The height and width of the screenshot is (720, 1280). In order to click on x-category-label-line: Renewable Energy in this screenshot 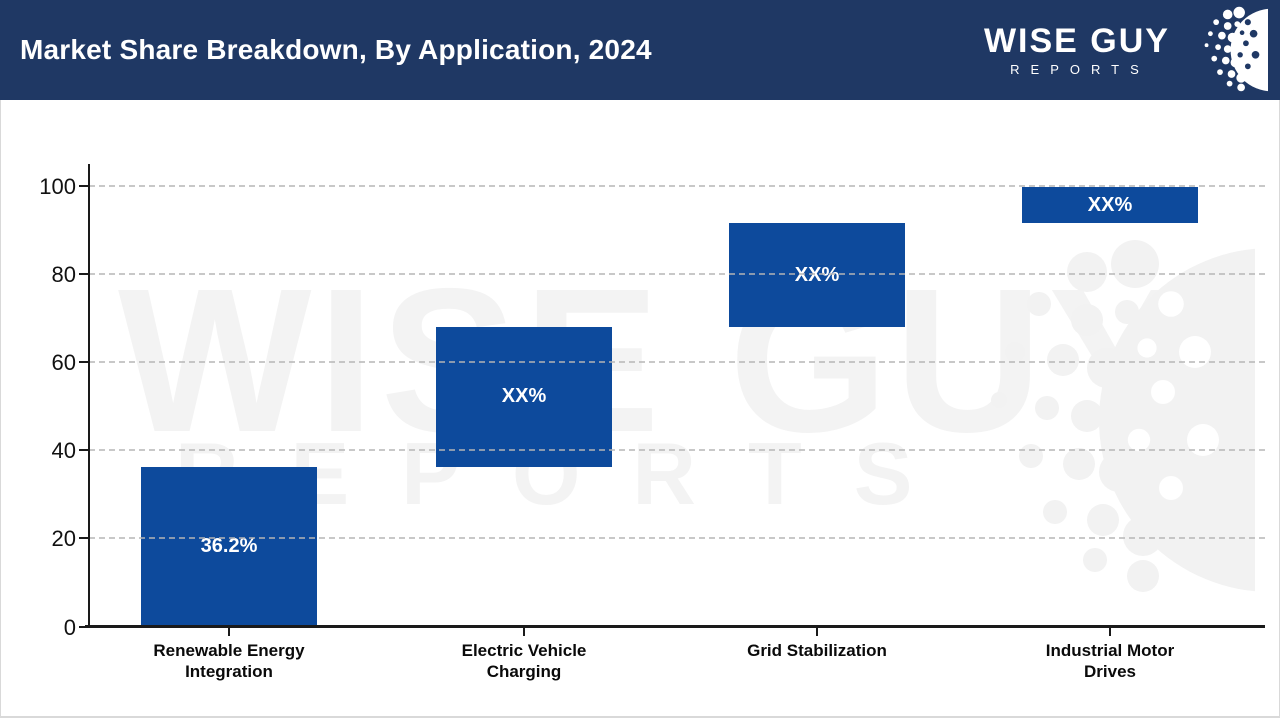, I will do `click(229, 650)`.